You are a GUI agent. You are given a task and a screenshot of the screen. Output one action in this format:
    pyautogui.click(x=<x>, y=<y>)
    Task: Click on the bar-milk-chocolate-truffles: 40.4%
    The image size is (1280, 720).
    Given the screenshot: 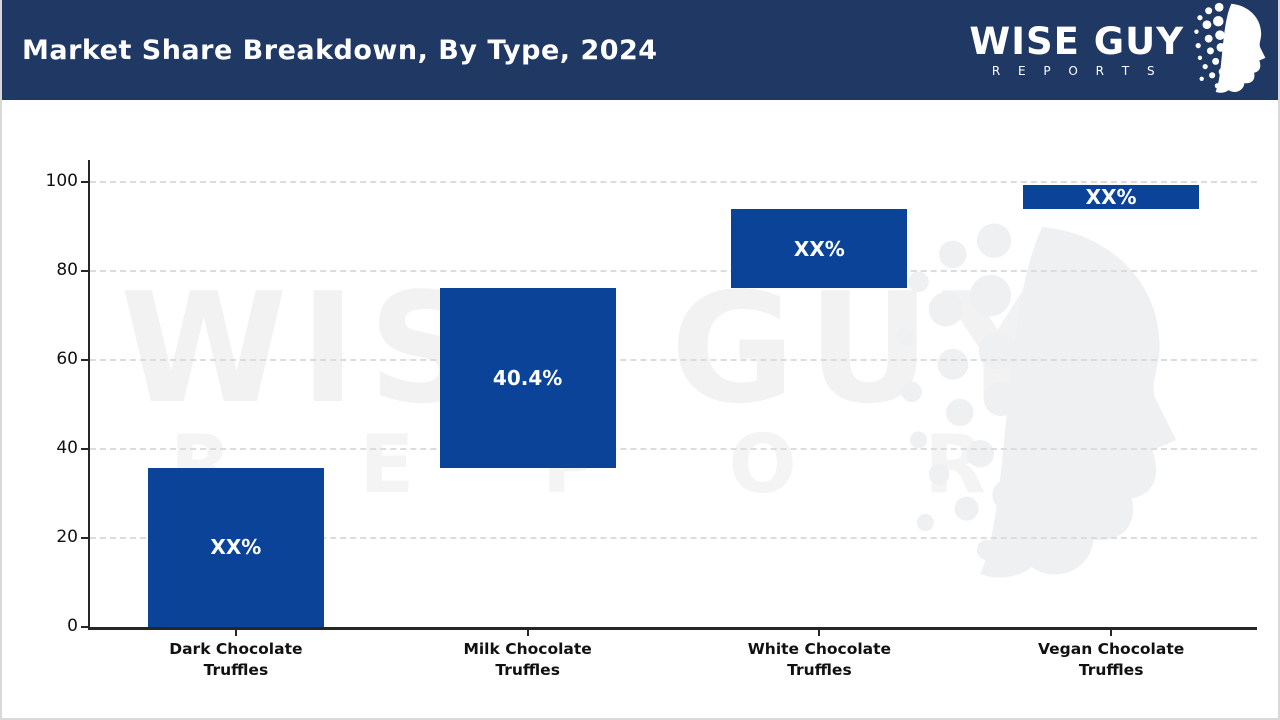 What is the action you would take?
    pyautogui.click(x=527, y=378)
    